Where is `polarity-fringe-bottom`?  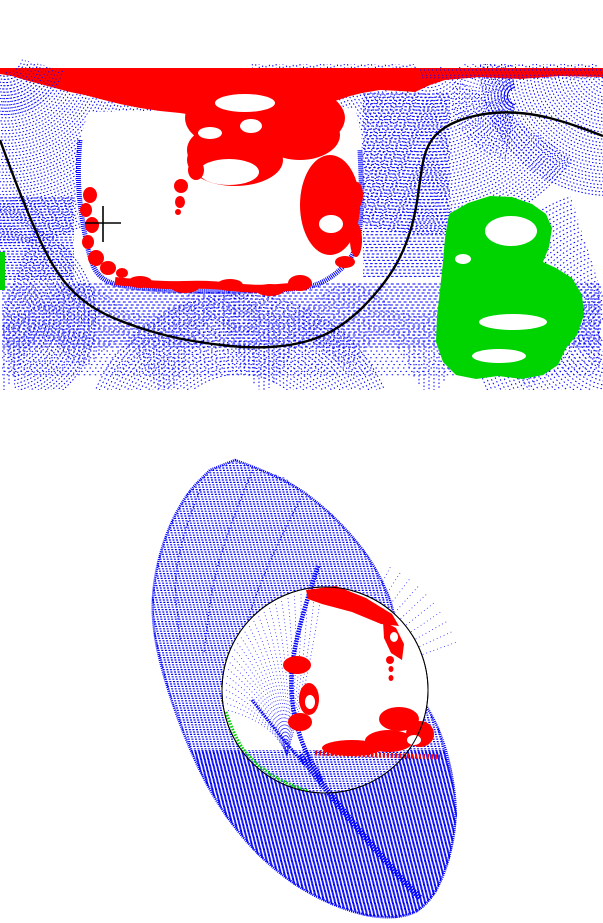 polarity-fringe-bottom is located at coordinates (208, 285).